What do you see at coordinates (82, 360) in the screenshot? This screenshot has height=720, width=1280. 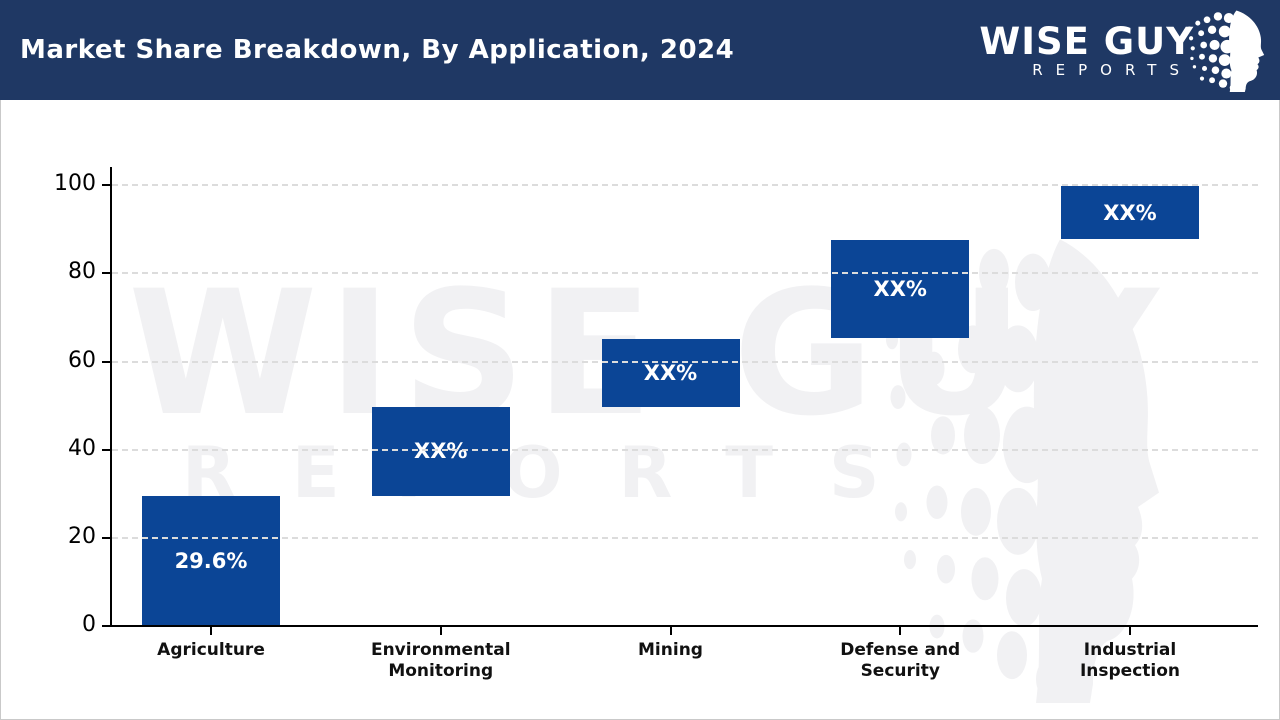 I see `y-tick-label-60: 60` at bounding box center [82, 360].